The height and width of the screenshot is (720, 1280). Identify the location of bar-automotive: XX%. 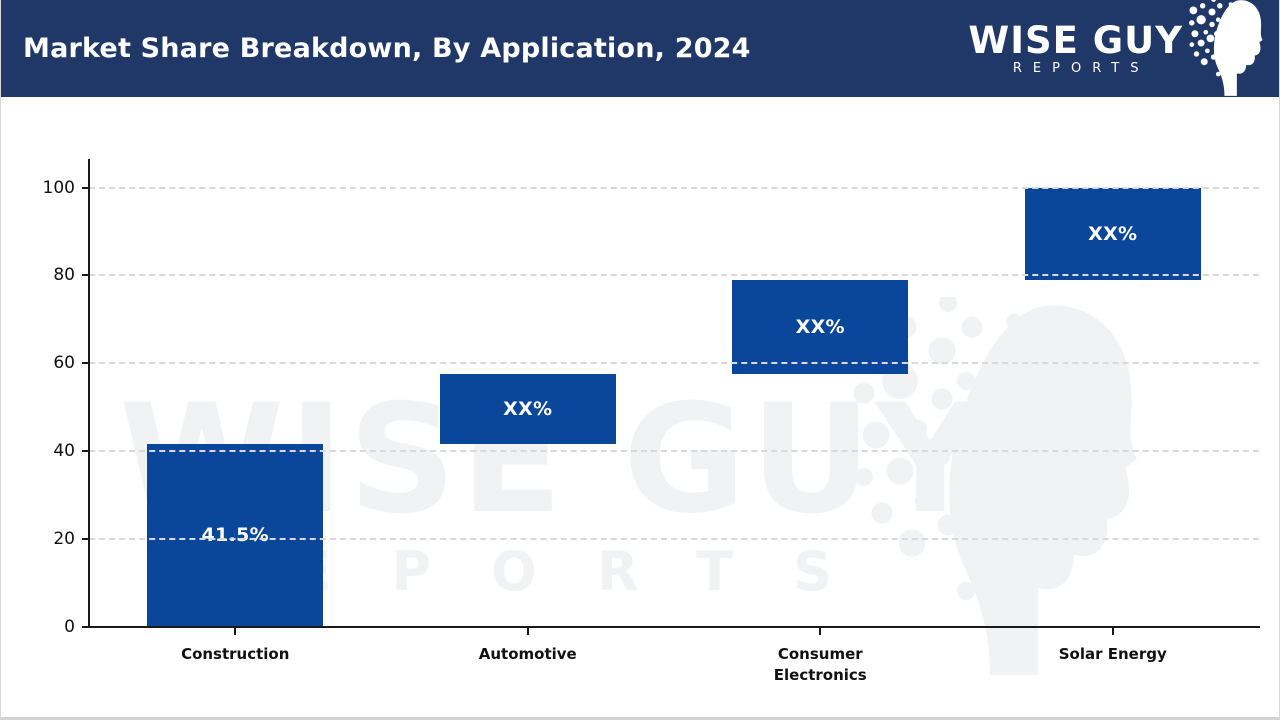
(527, 409).